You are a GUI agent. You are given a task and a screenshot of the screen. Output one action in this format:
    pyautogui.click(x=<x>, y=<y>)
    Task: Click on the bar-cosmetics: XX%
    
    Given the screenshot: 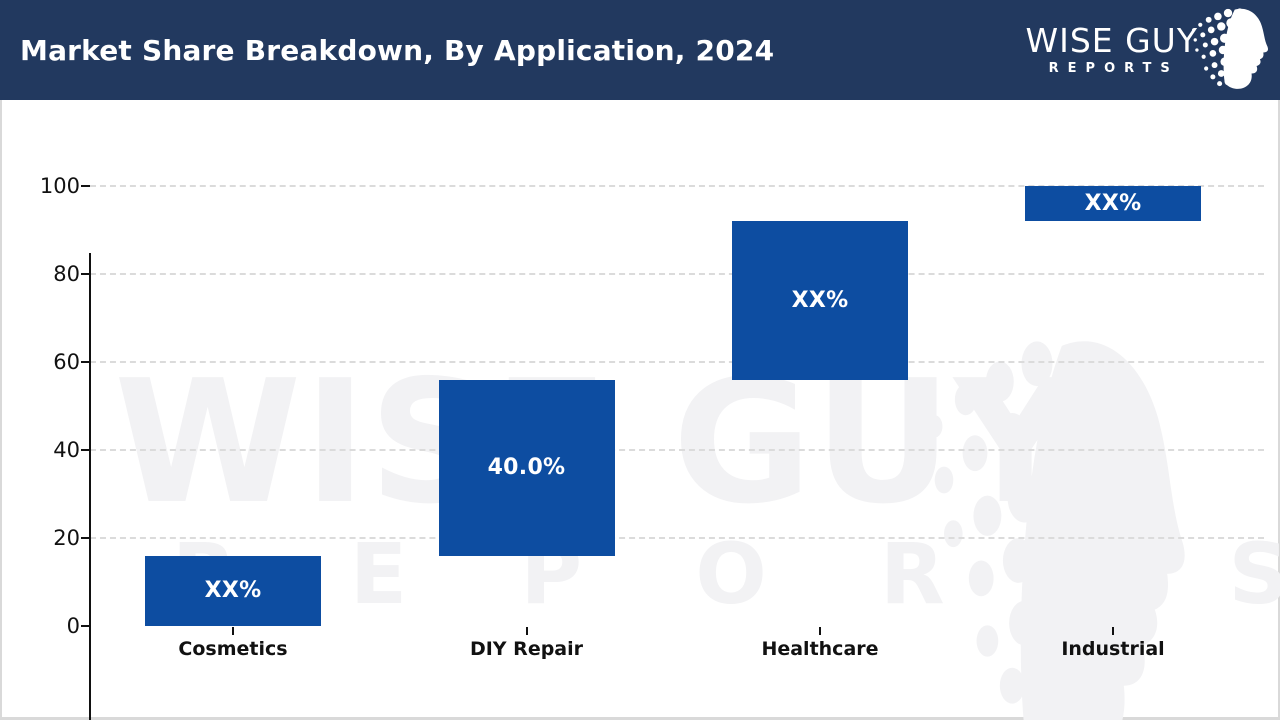 What is the action you would take?
    pyautogui.click(x=233, y=590)
    